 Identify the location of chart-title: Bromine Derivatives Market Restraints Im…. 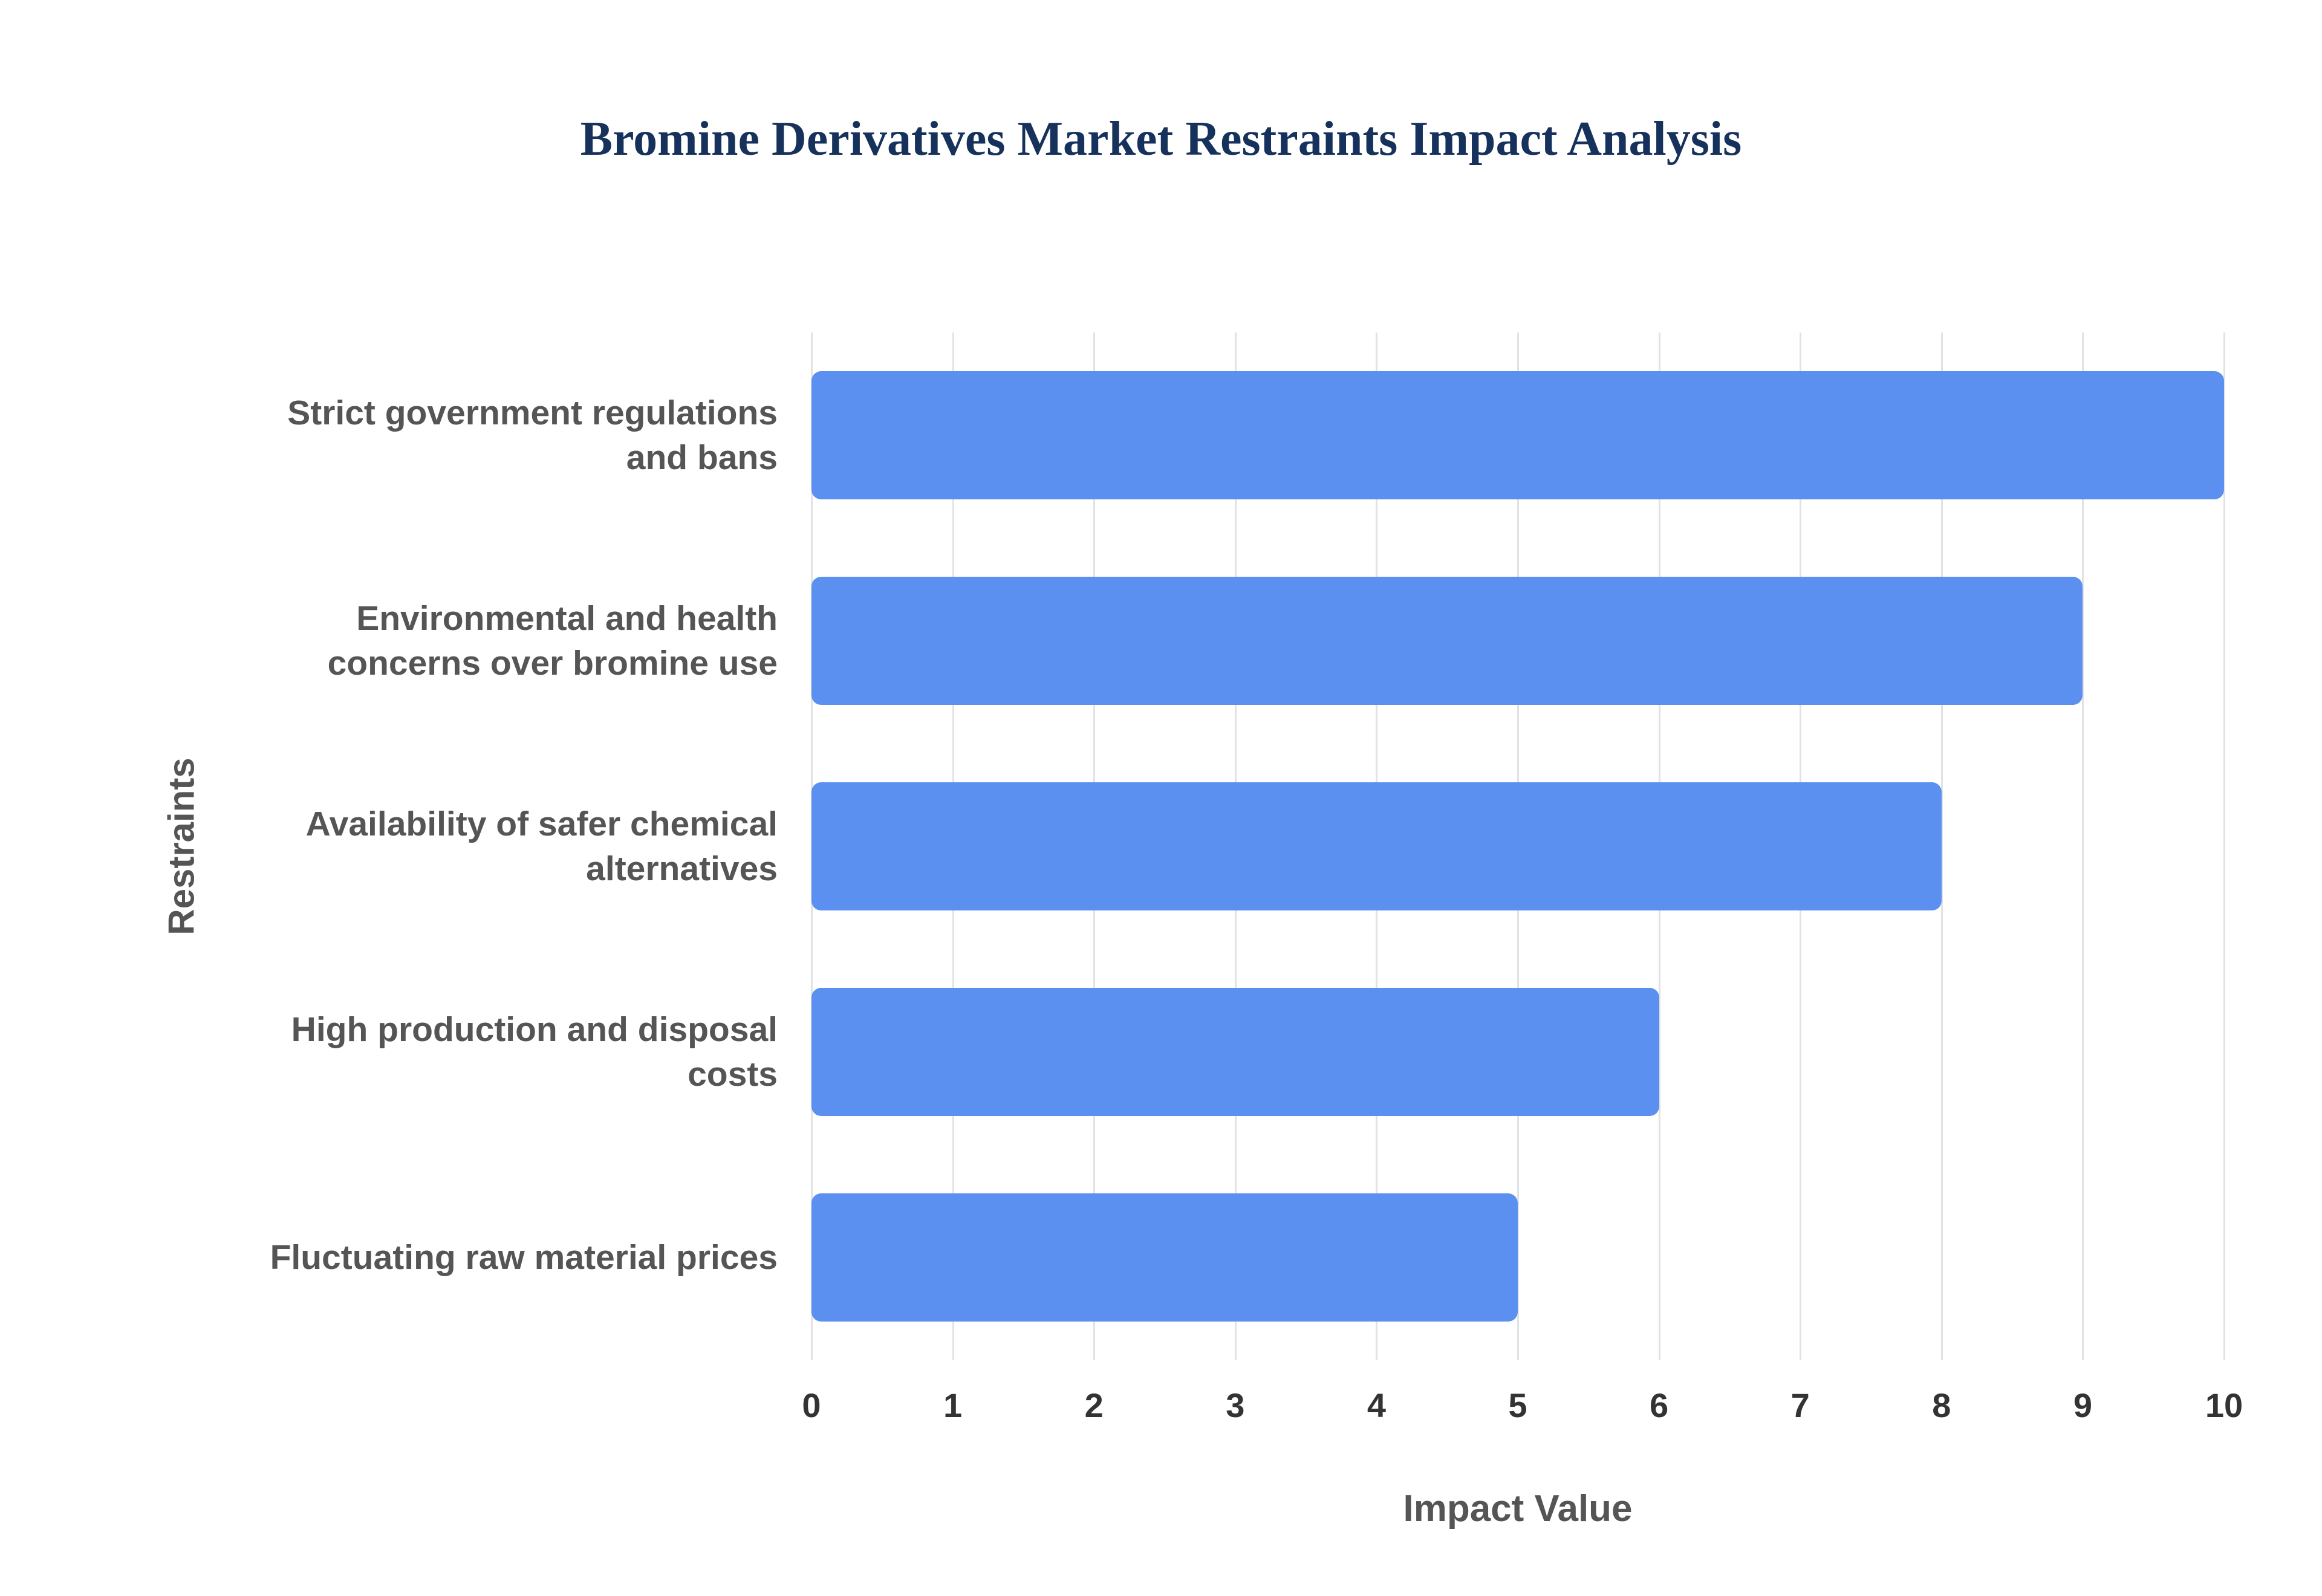
(1161, 139).